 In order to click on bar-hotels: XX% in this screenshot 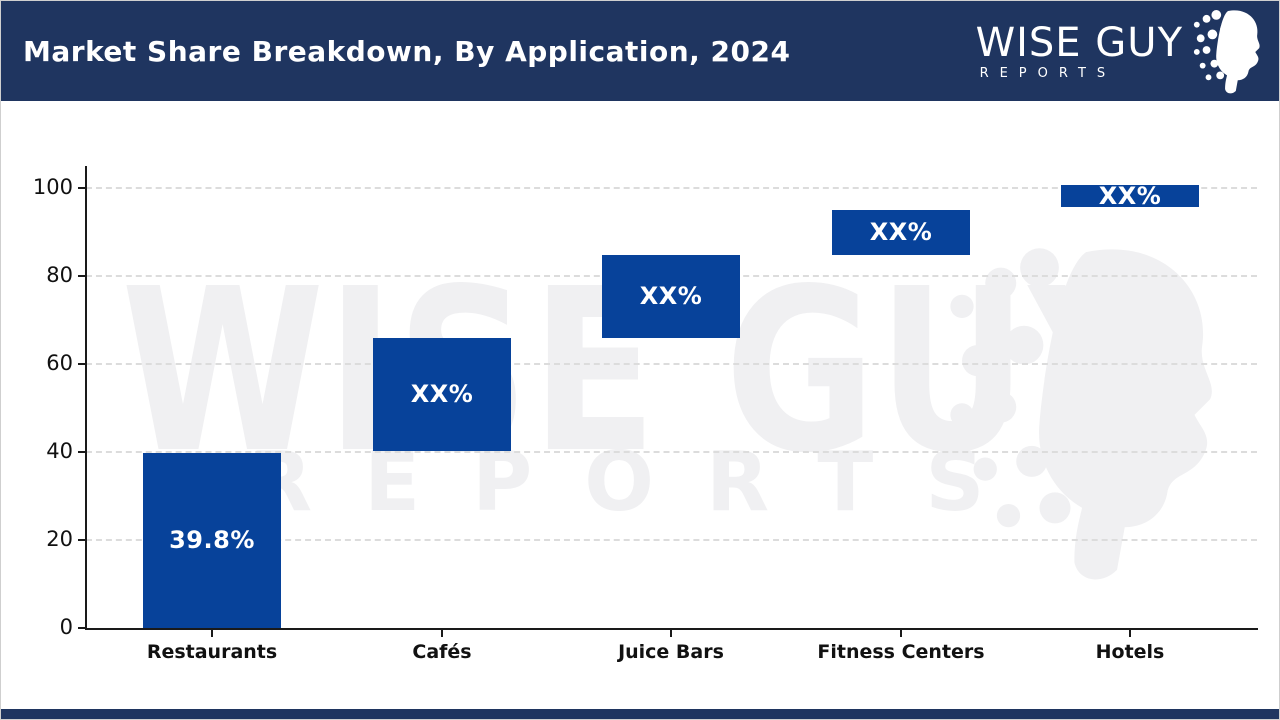, I will do `click(1130, 196)`.